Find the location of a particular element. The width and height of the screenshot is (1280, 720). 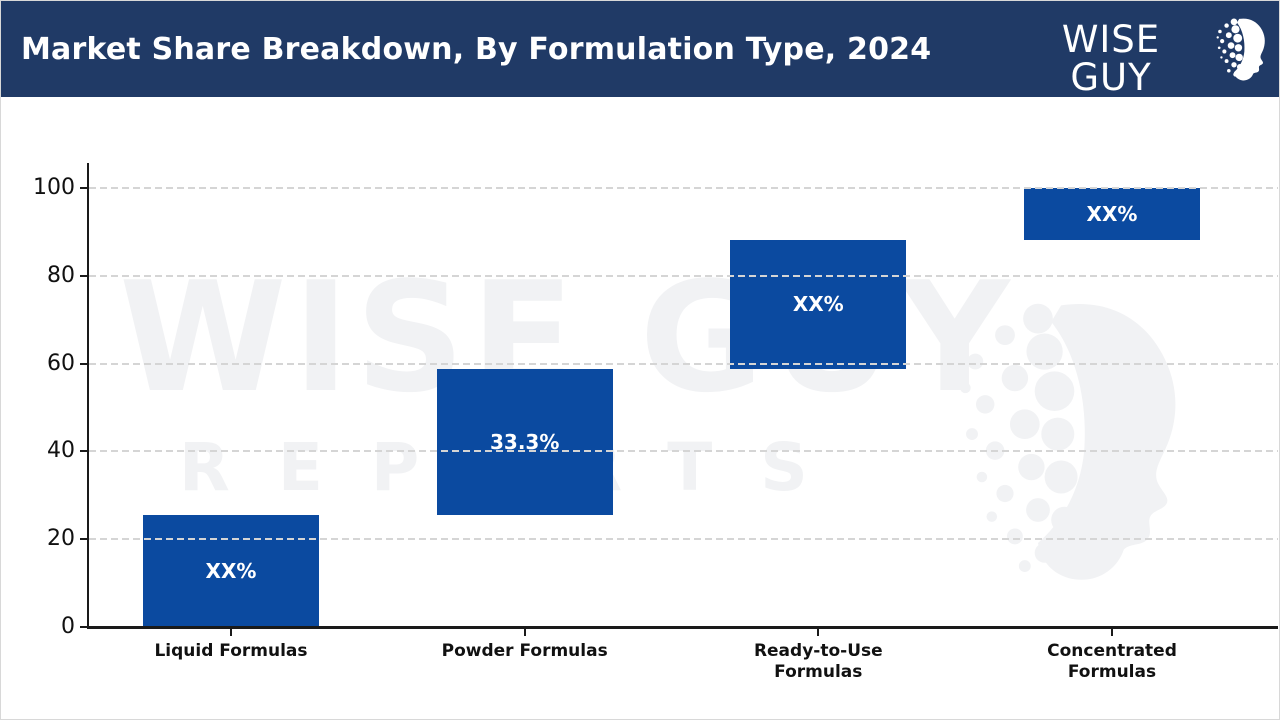

logo-wiseguy-text: WISE GUY is located at coordinates (1111, 58).